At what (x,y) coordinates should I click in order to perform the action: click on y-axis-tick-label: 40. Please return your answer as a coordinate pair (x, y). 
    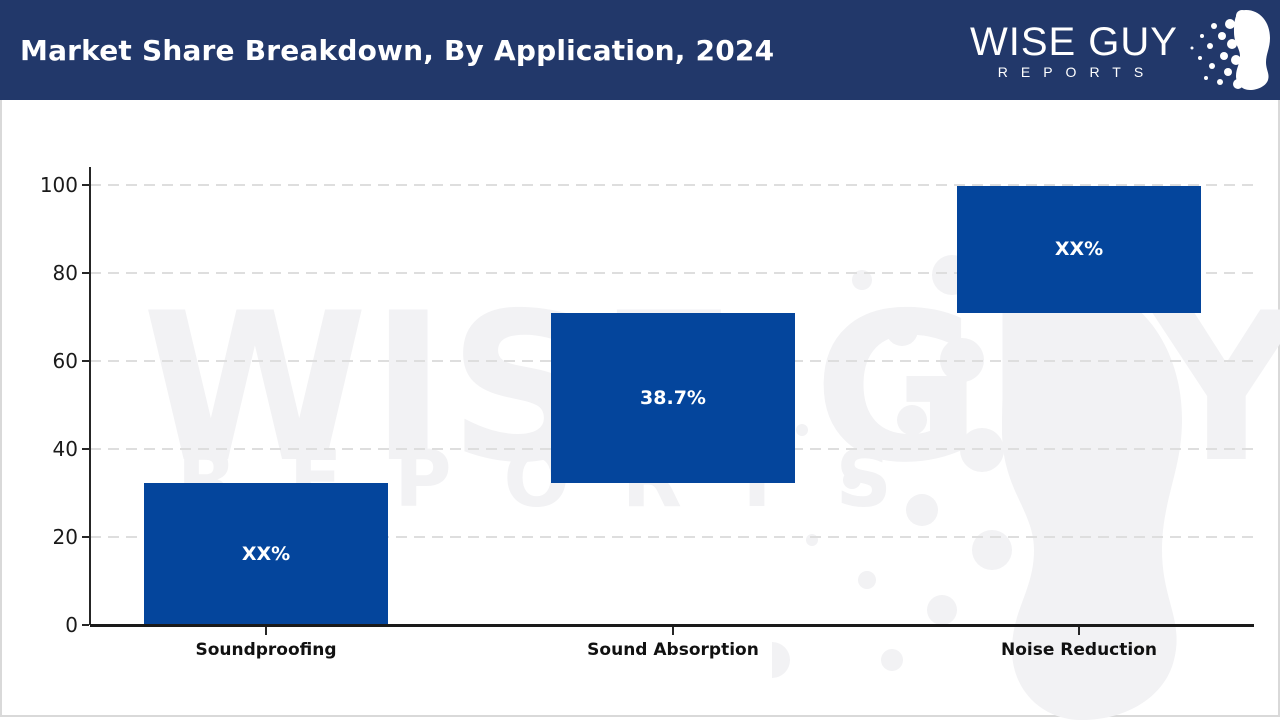
    Looking at the image, I should click on (65, 449).